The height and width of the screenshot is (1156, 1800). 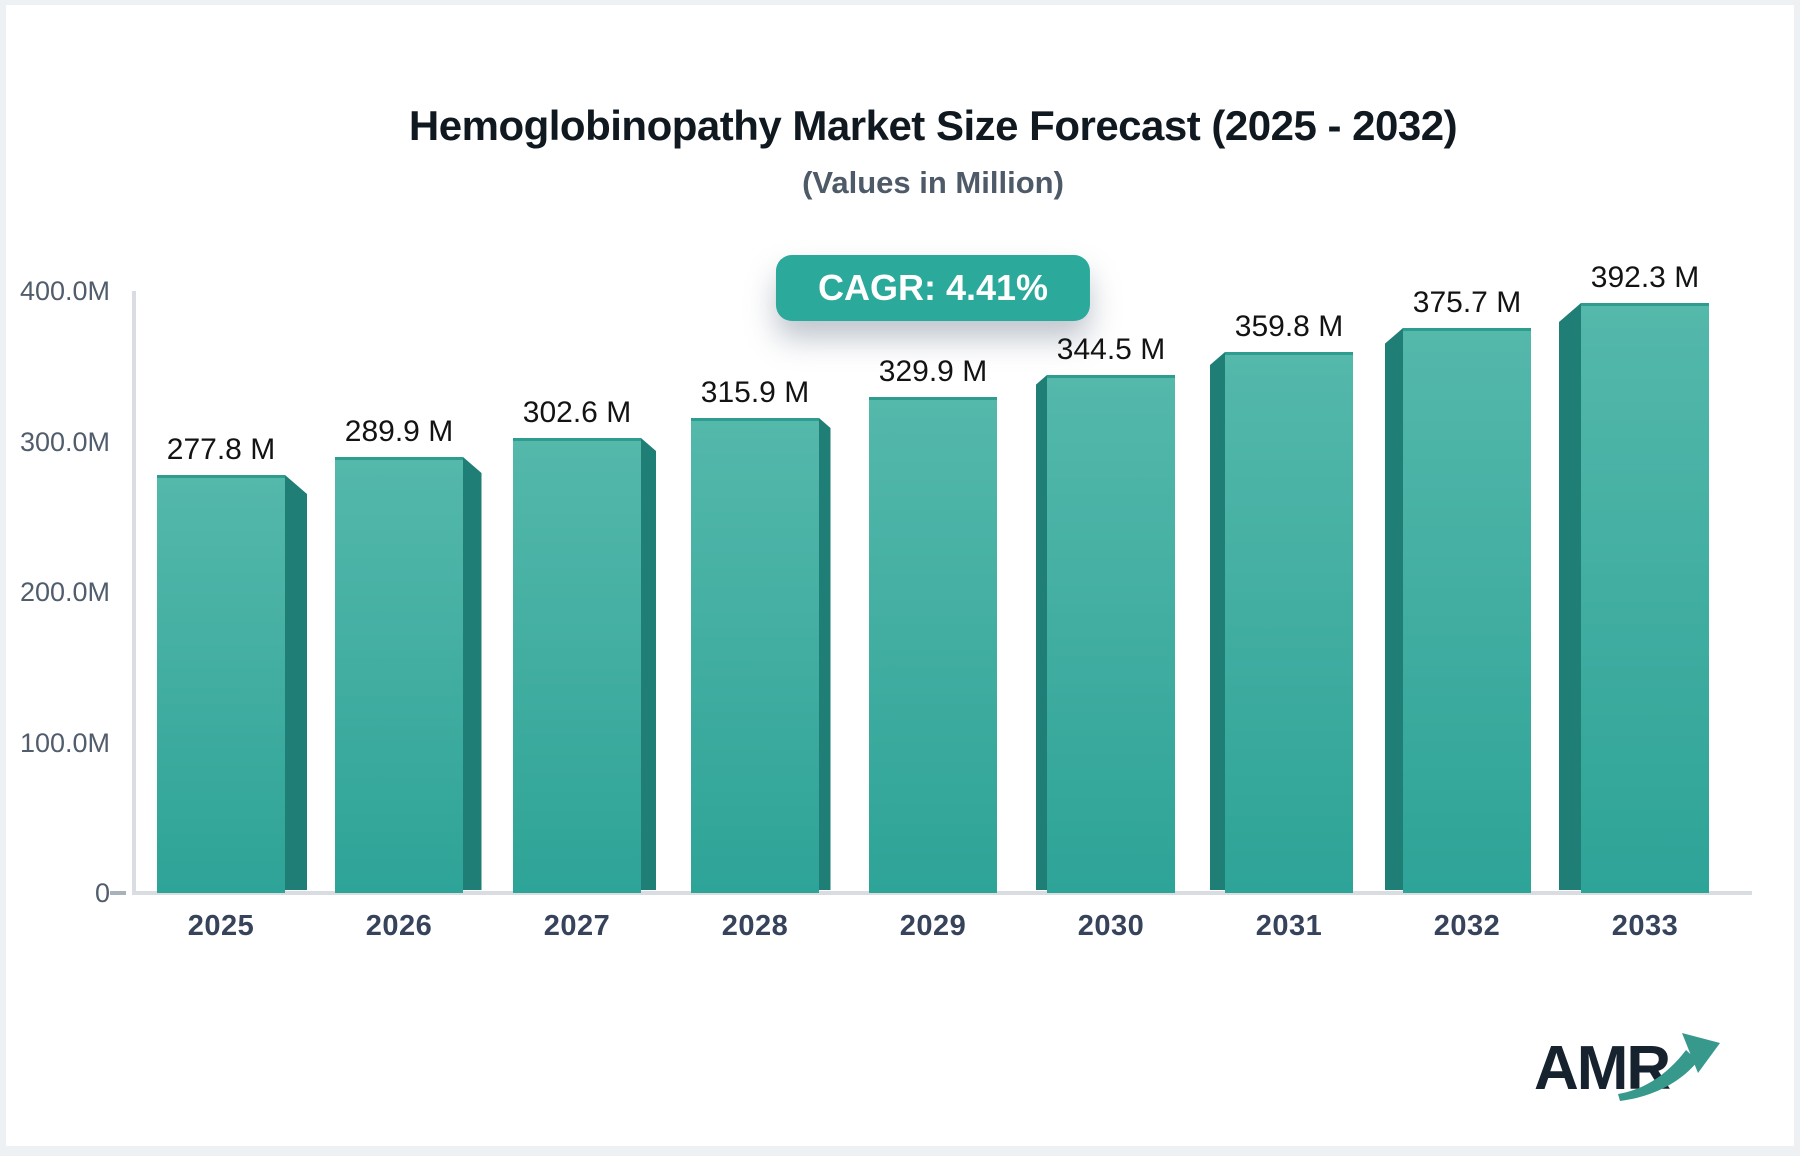 What do you see at coordinates (1467, 926) in the screenshot?
I see `x-axis-label: 2032` at bounding box center [1467, 926].